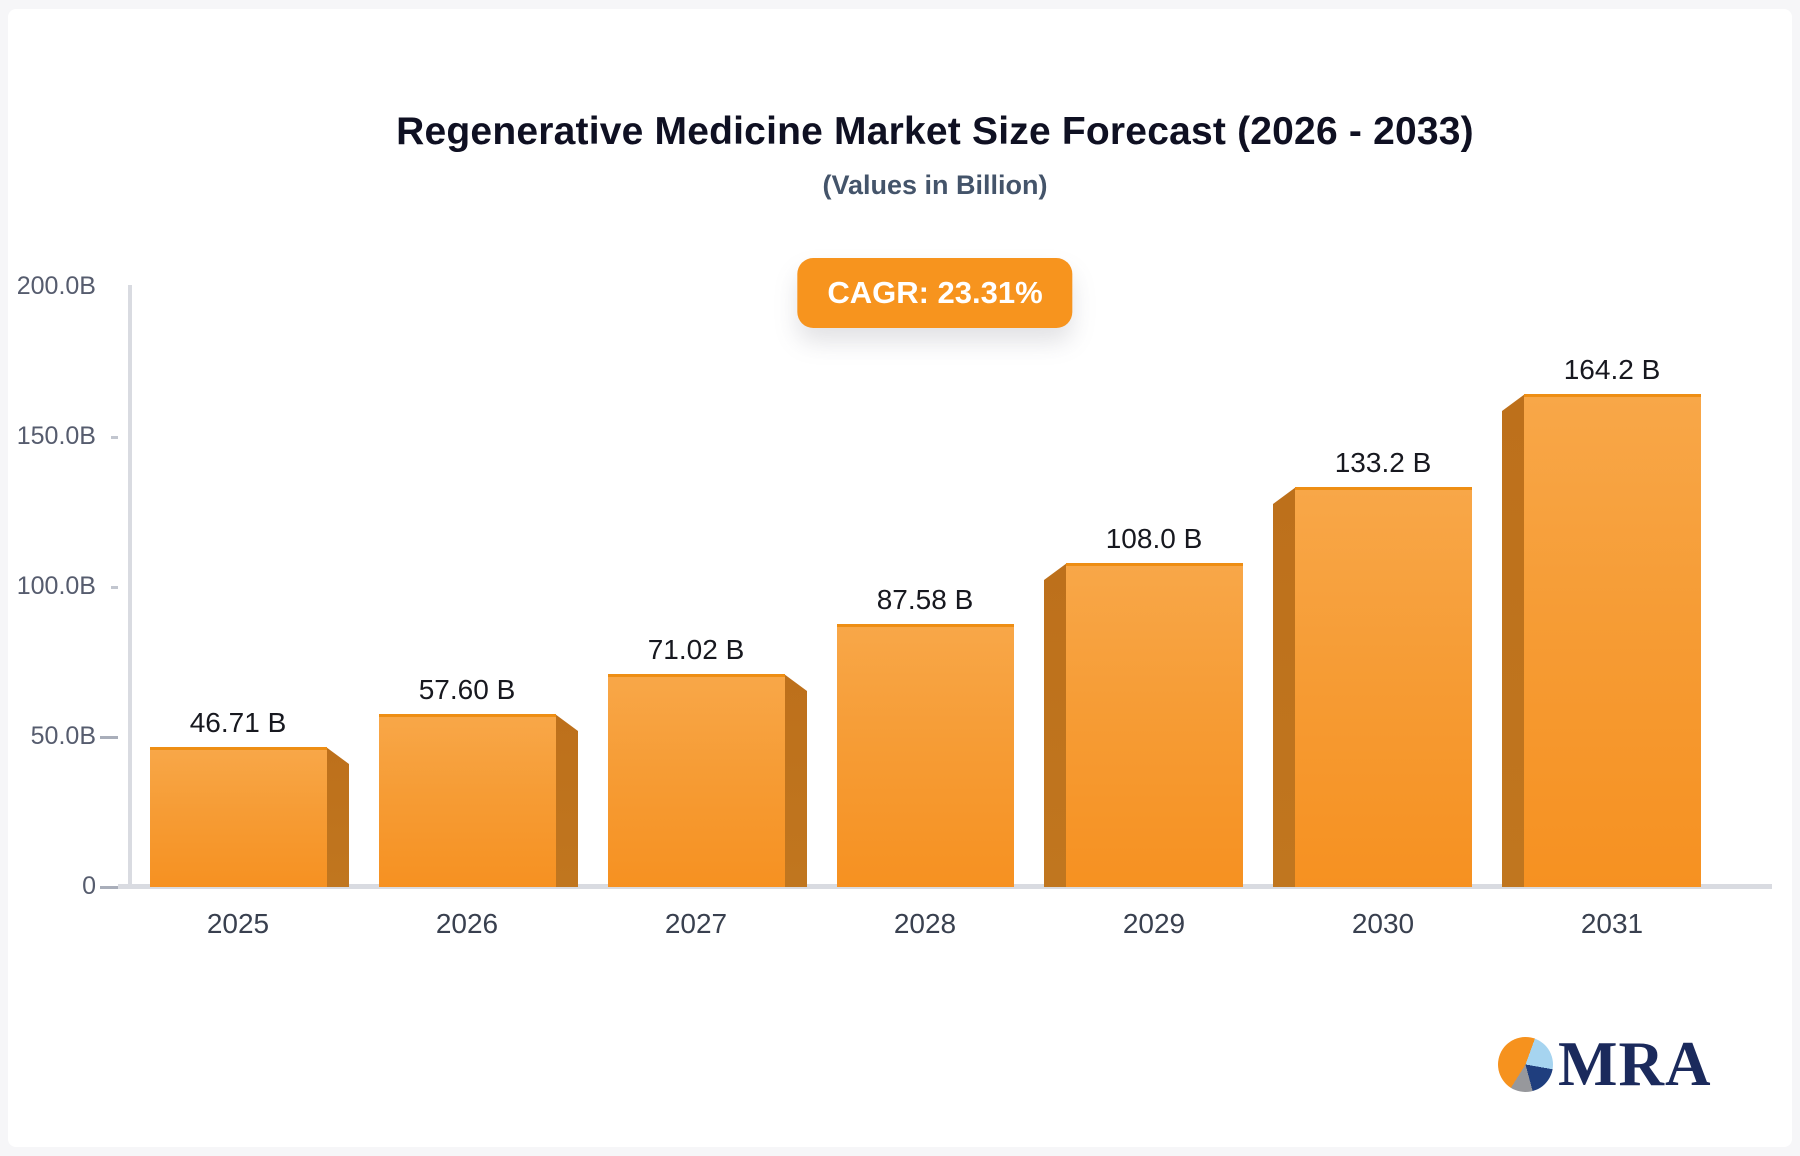 Image resolution: width=1800 pixels, height=1156 pixels. What do you see at coordinates (467, 689) in the screenshot?
I see `bar-value-label: 57.60 B` at bounding box center [467, 689].